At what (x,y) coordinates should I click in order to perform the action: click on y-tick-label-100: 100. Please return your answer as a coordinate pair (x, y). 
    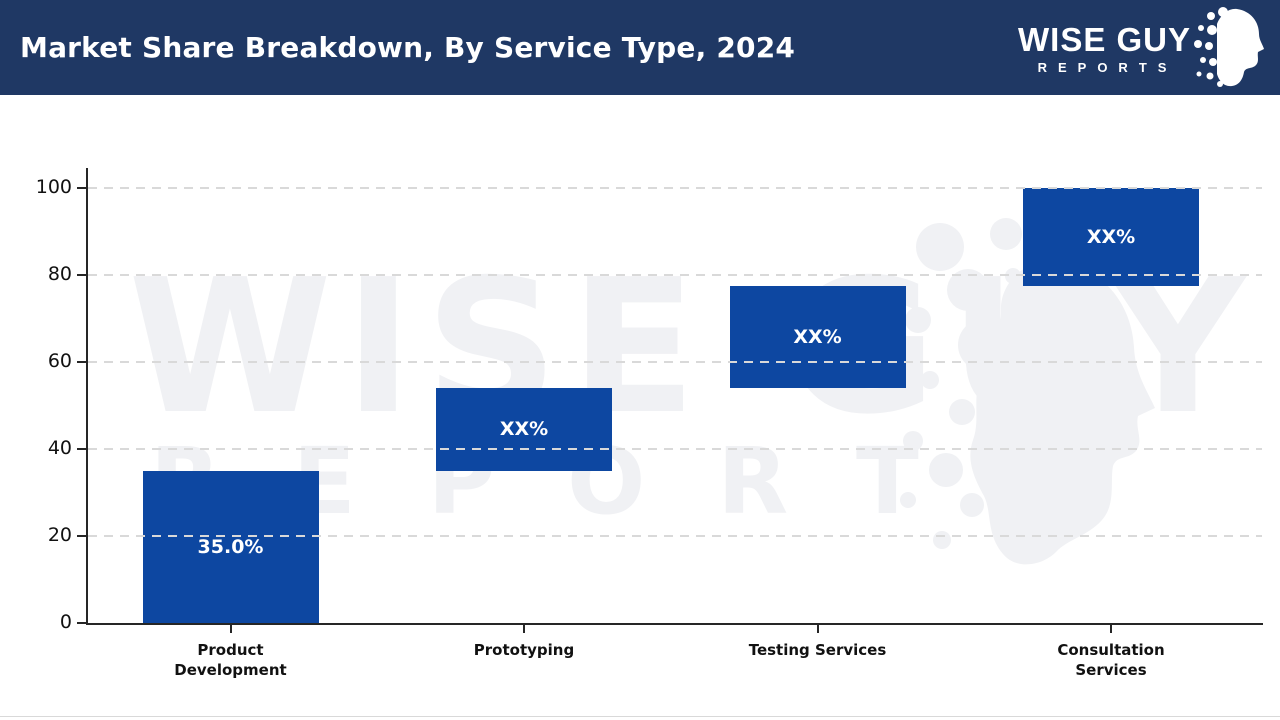
    Looking at the image, I should click on (53, 187).